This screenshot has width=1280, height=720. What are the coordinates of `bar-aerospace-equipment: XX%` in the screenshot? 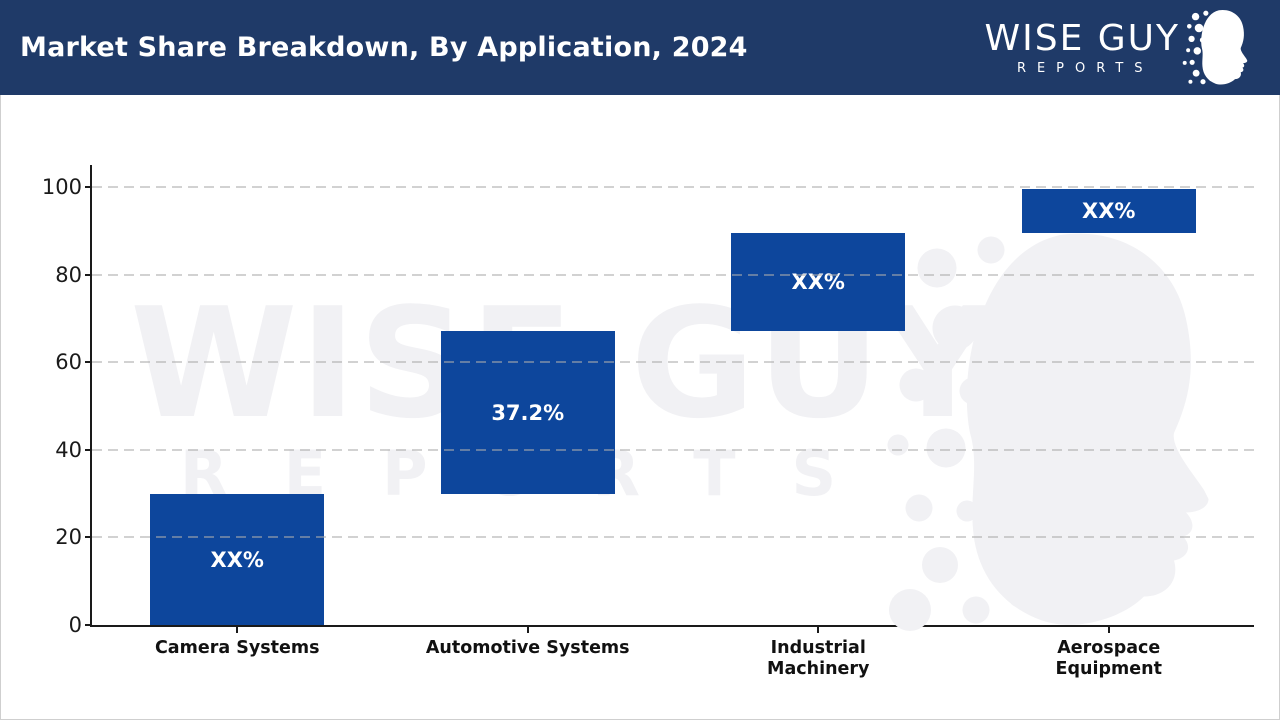 It's located at (1108, 211).